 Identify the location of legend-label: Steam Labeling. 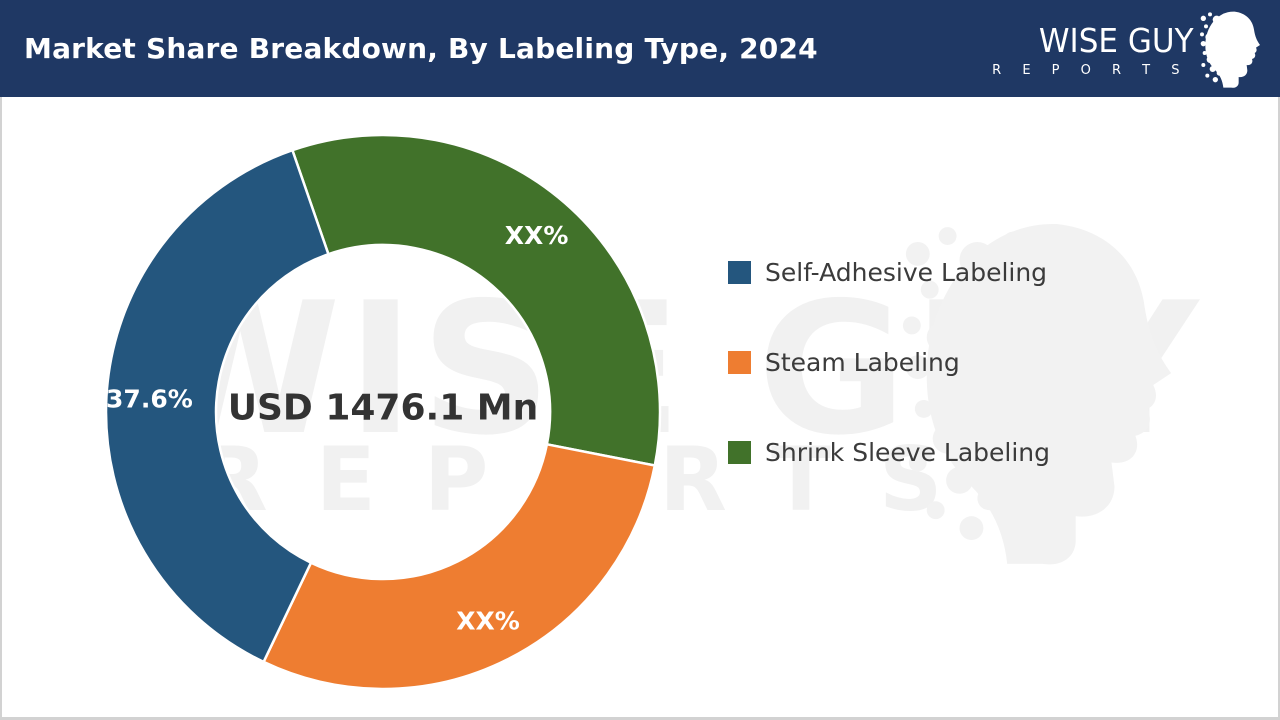
(862, 362).